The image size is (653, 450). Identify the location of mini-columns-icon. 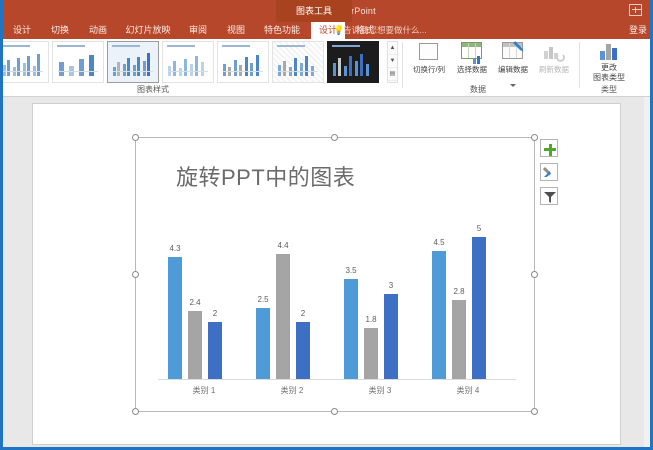
(478, 59).